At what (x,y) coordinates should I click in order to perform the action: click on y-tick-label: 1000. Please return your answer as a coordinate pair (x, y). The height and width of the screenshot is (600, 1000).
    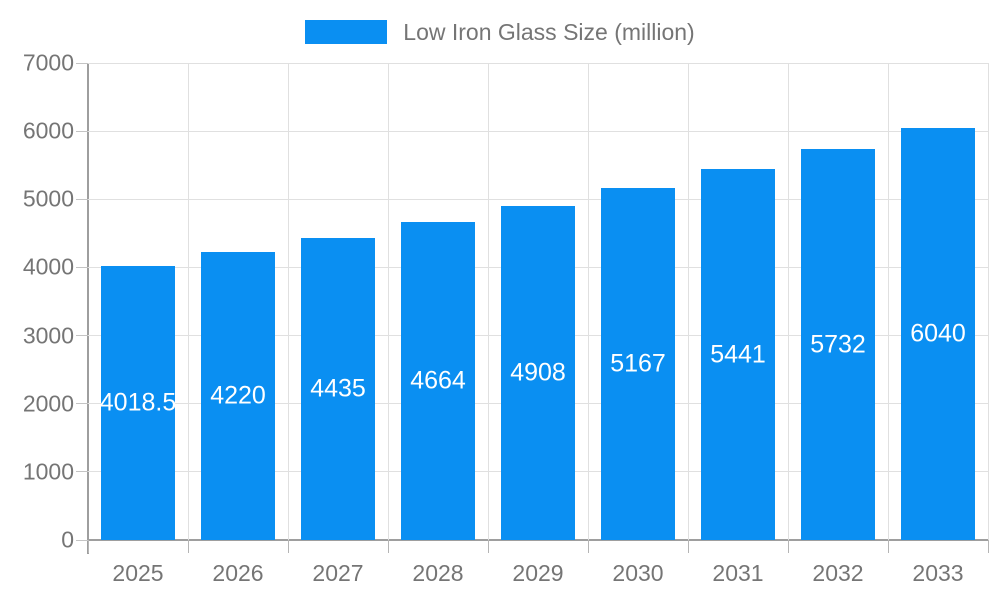
    Looking at the image, I should click on (48, 471).